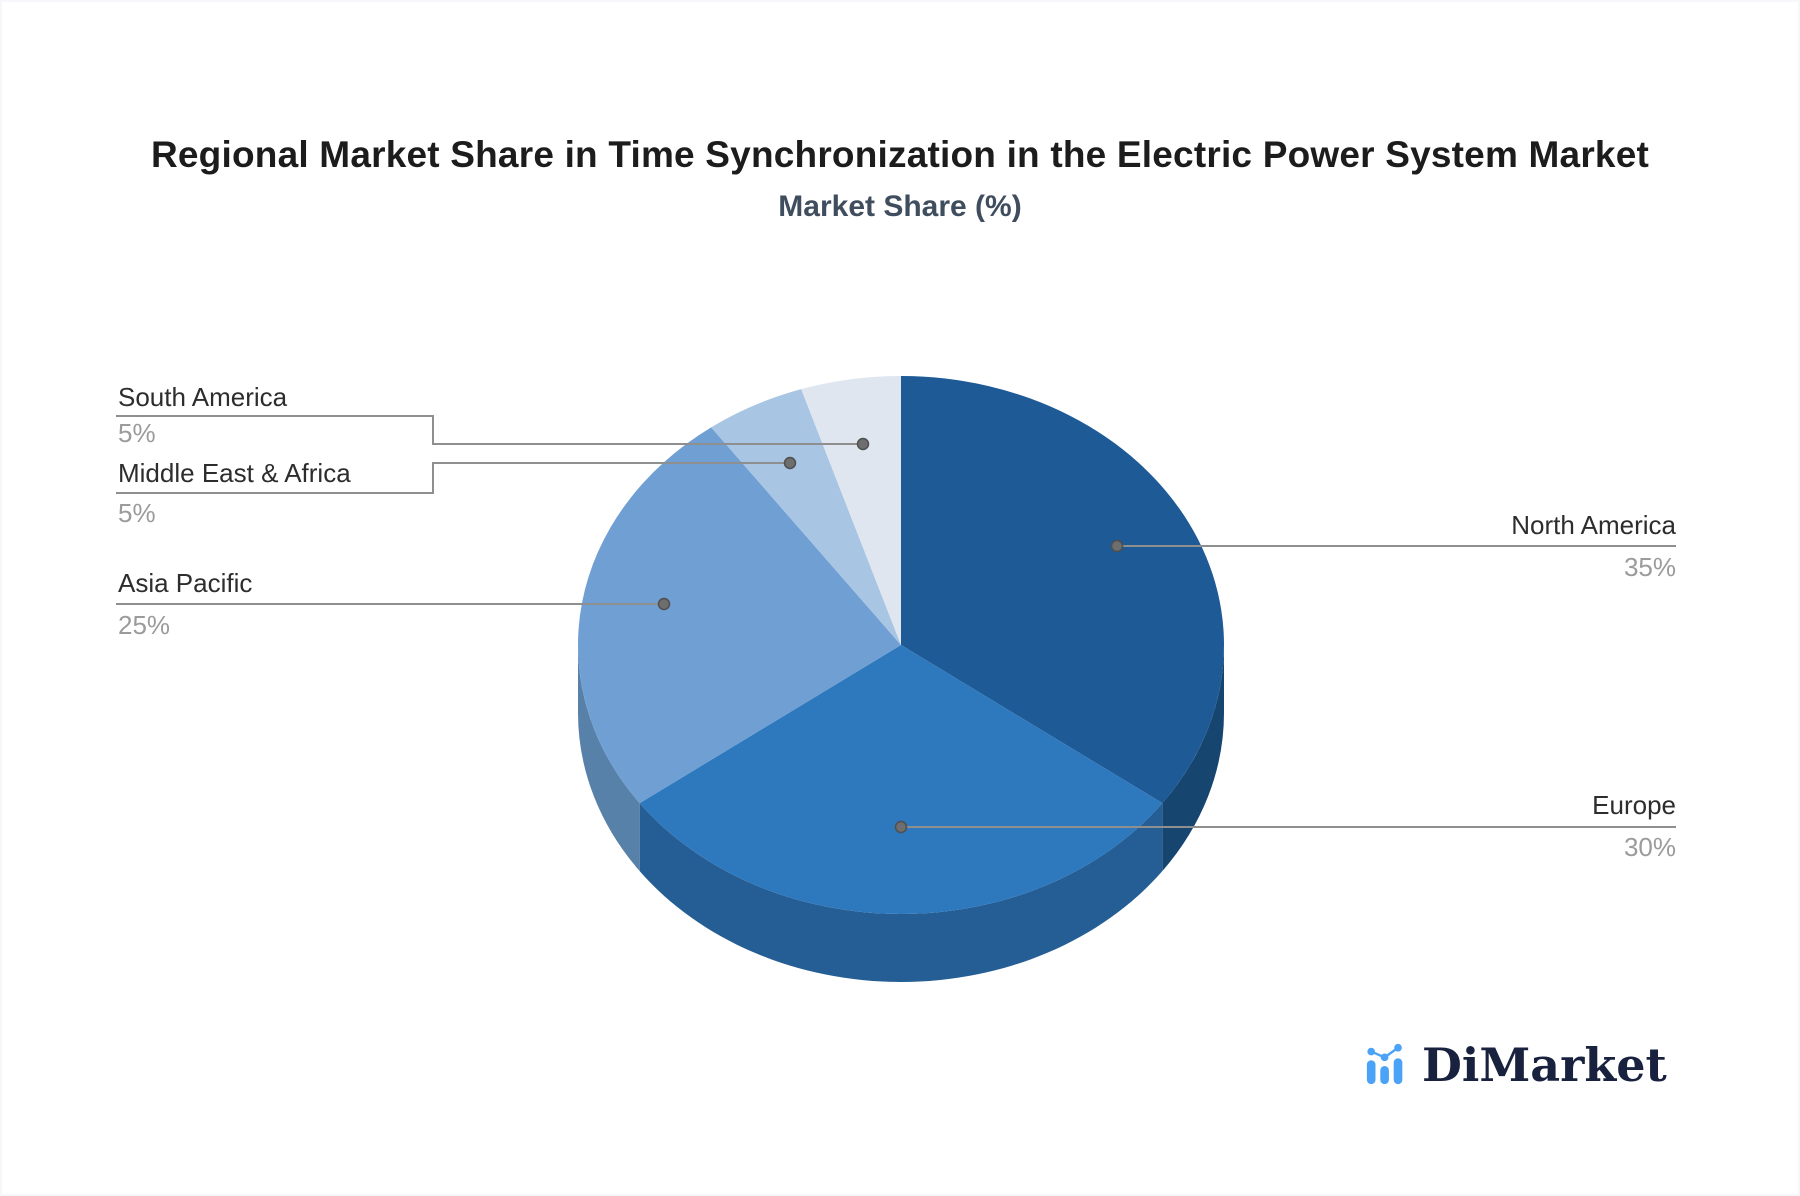 The image size is (1800, 1196). I want to click on leader-dot-middle-east-africa, so click(790, 463).